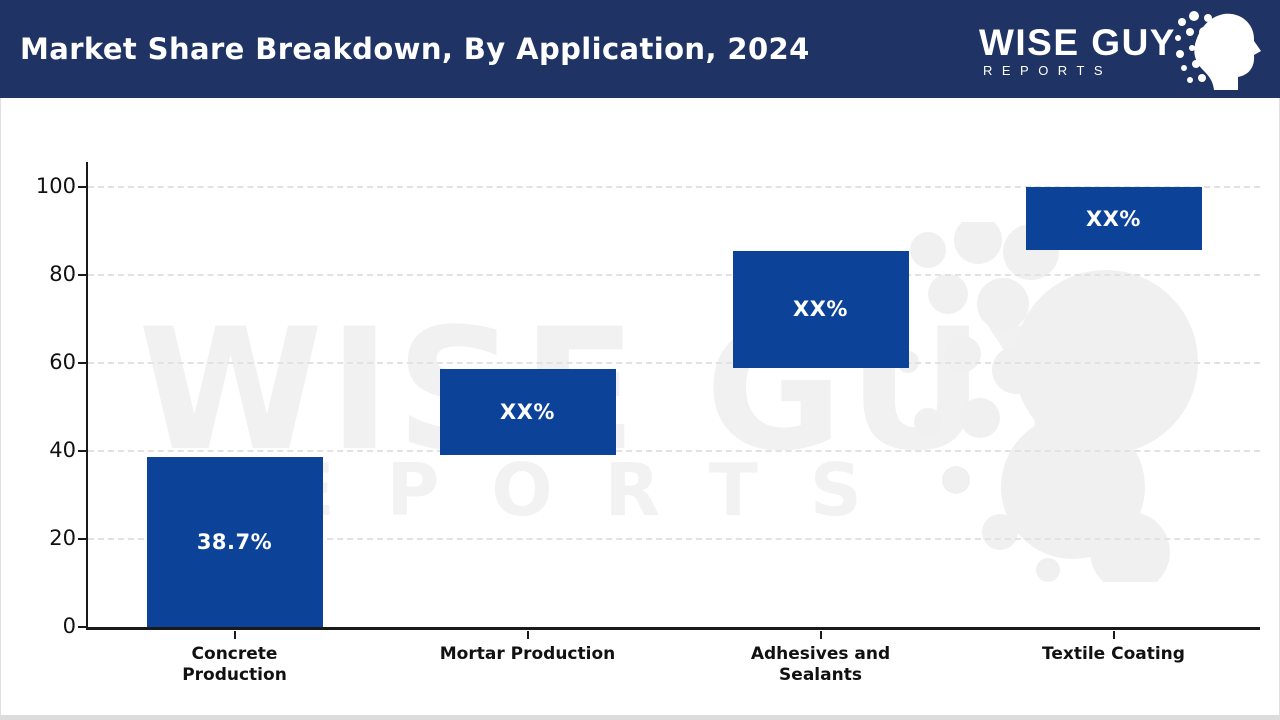 This screenshot has height=720, width=1280. What do you see at coordinates (1113, 654) in the screenshot?
I see `x-category-label-3: Textile Coating` at bounding box center [1113, 654].